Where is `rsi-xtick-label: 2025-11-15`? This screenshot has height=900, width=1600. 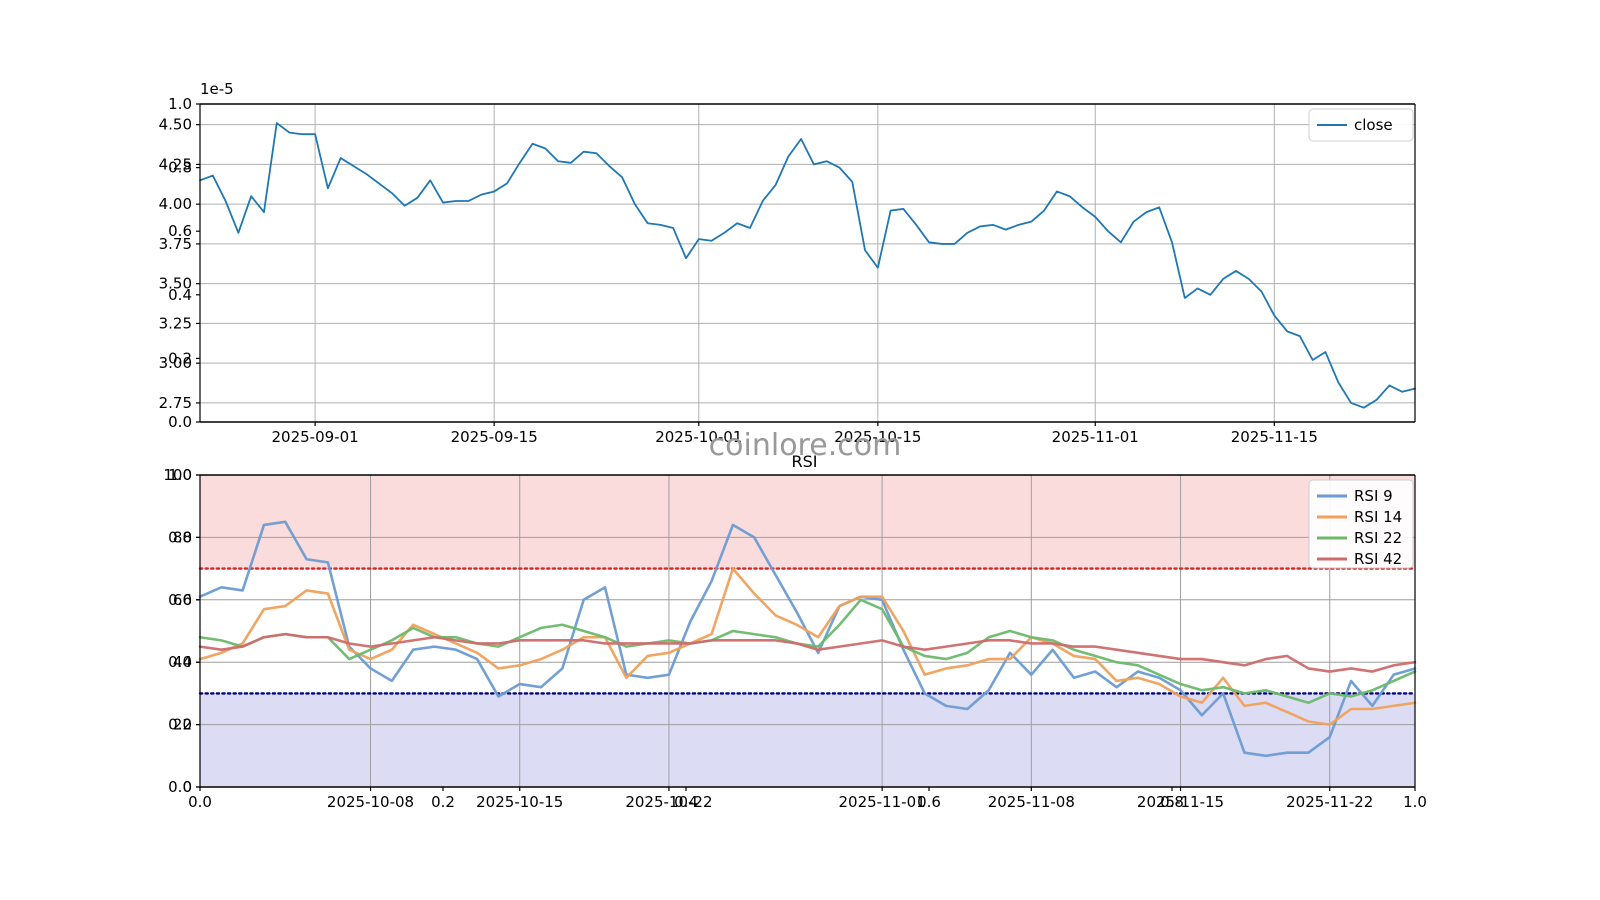 rsi-xtick-label: 2025-11-15 is located at coordinates (1180, 802).